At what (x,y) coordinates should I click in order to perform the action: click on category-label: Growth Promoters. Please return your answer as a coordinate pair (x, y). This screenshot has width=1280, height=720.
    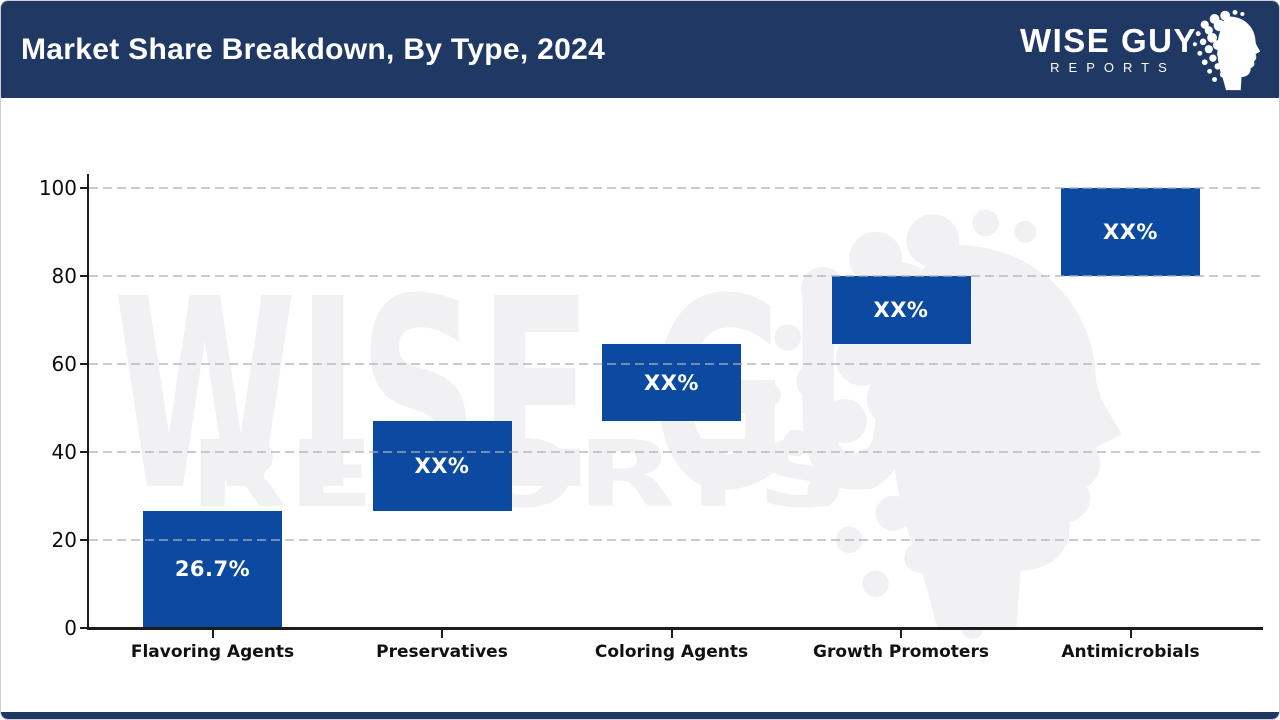
    Looking at the image, I should click on (901, 652).